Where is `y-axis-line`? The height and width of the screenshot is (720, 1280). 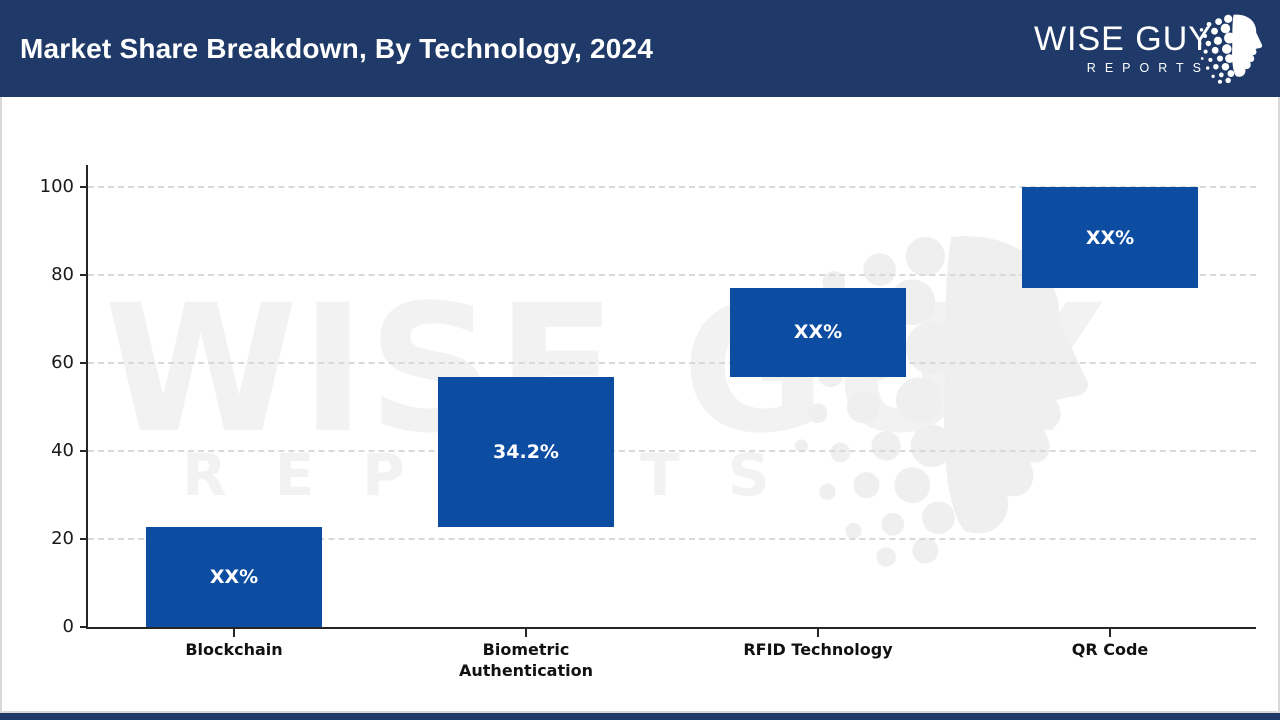
y-axis-line is located at coordinates (87, 397).